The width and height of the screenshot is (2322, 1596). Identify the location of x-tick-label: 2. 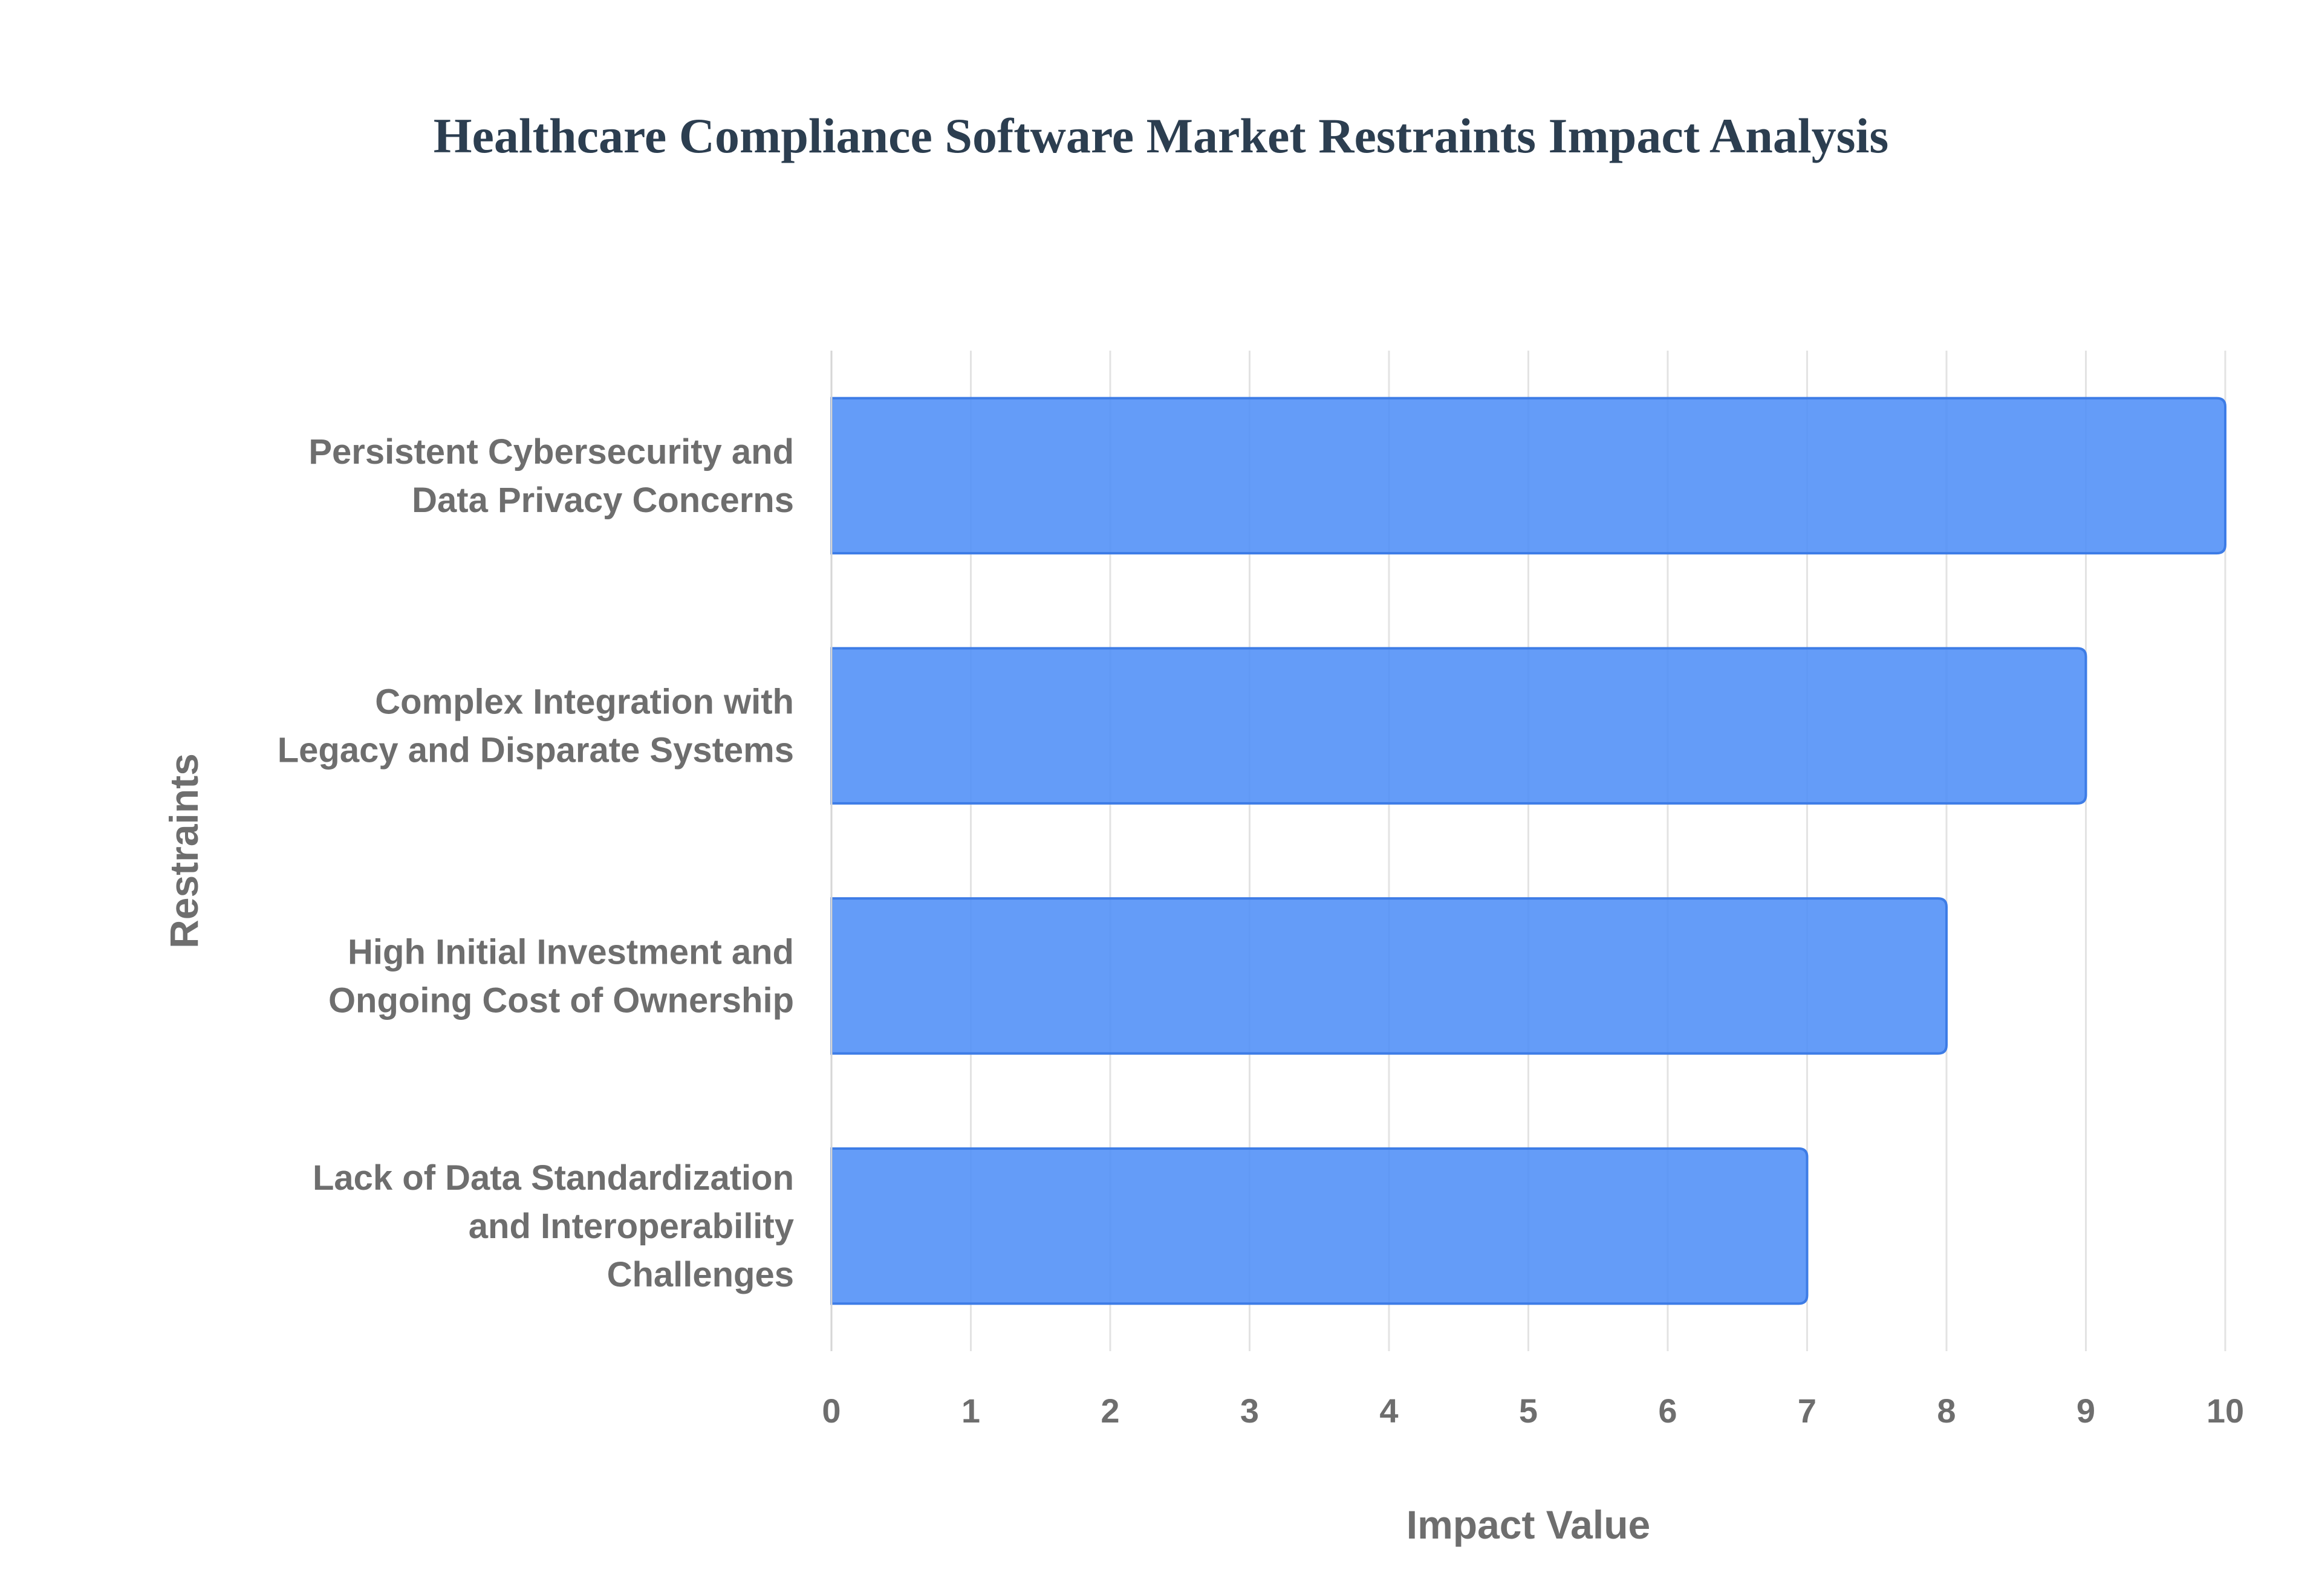
(1110, 1411).